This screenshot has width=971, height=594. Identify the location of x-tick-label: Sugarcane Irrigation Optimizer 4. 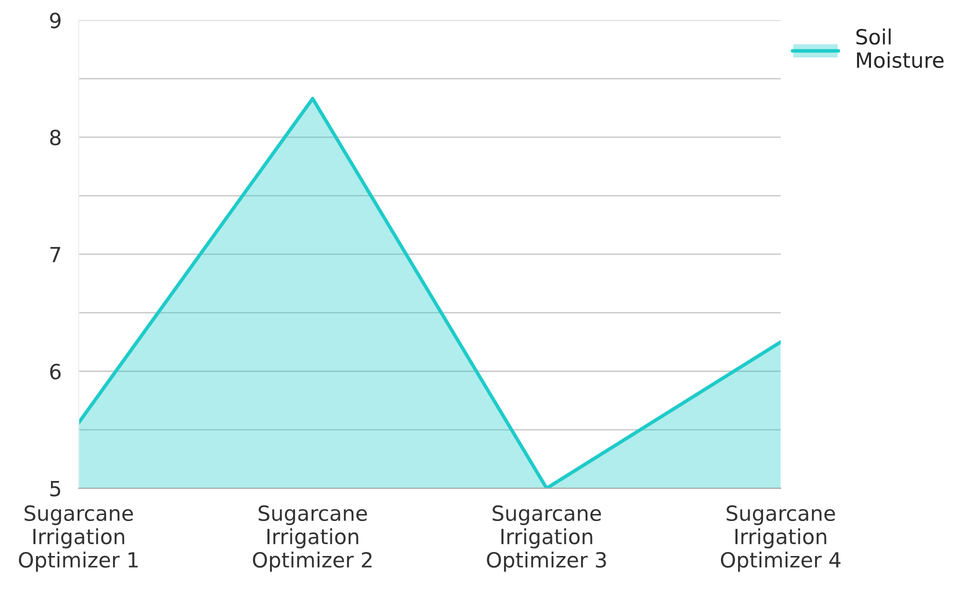
(780, 538).